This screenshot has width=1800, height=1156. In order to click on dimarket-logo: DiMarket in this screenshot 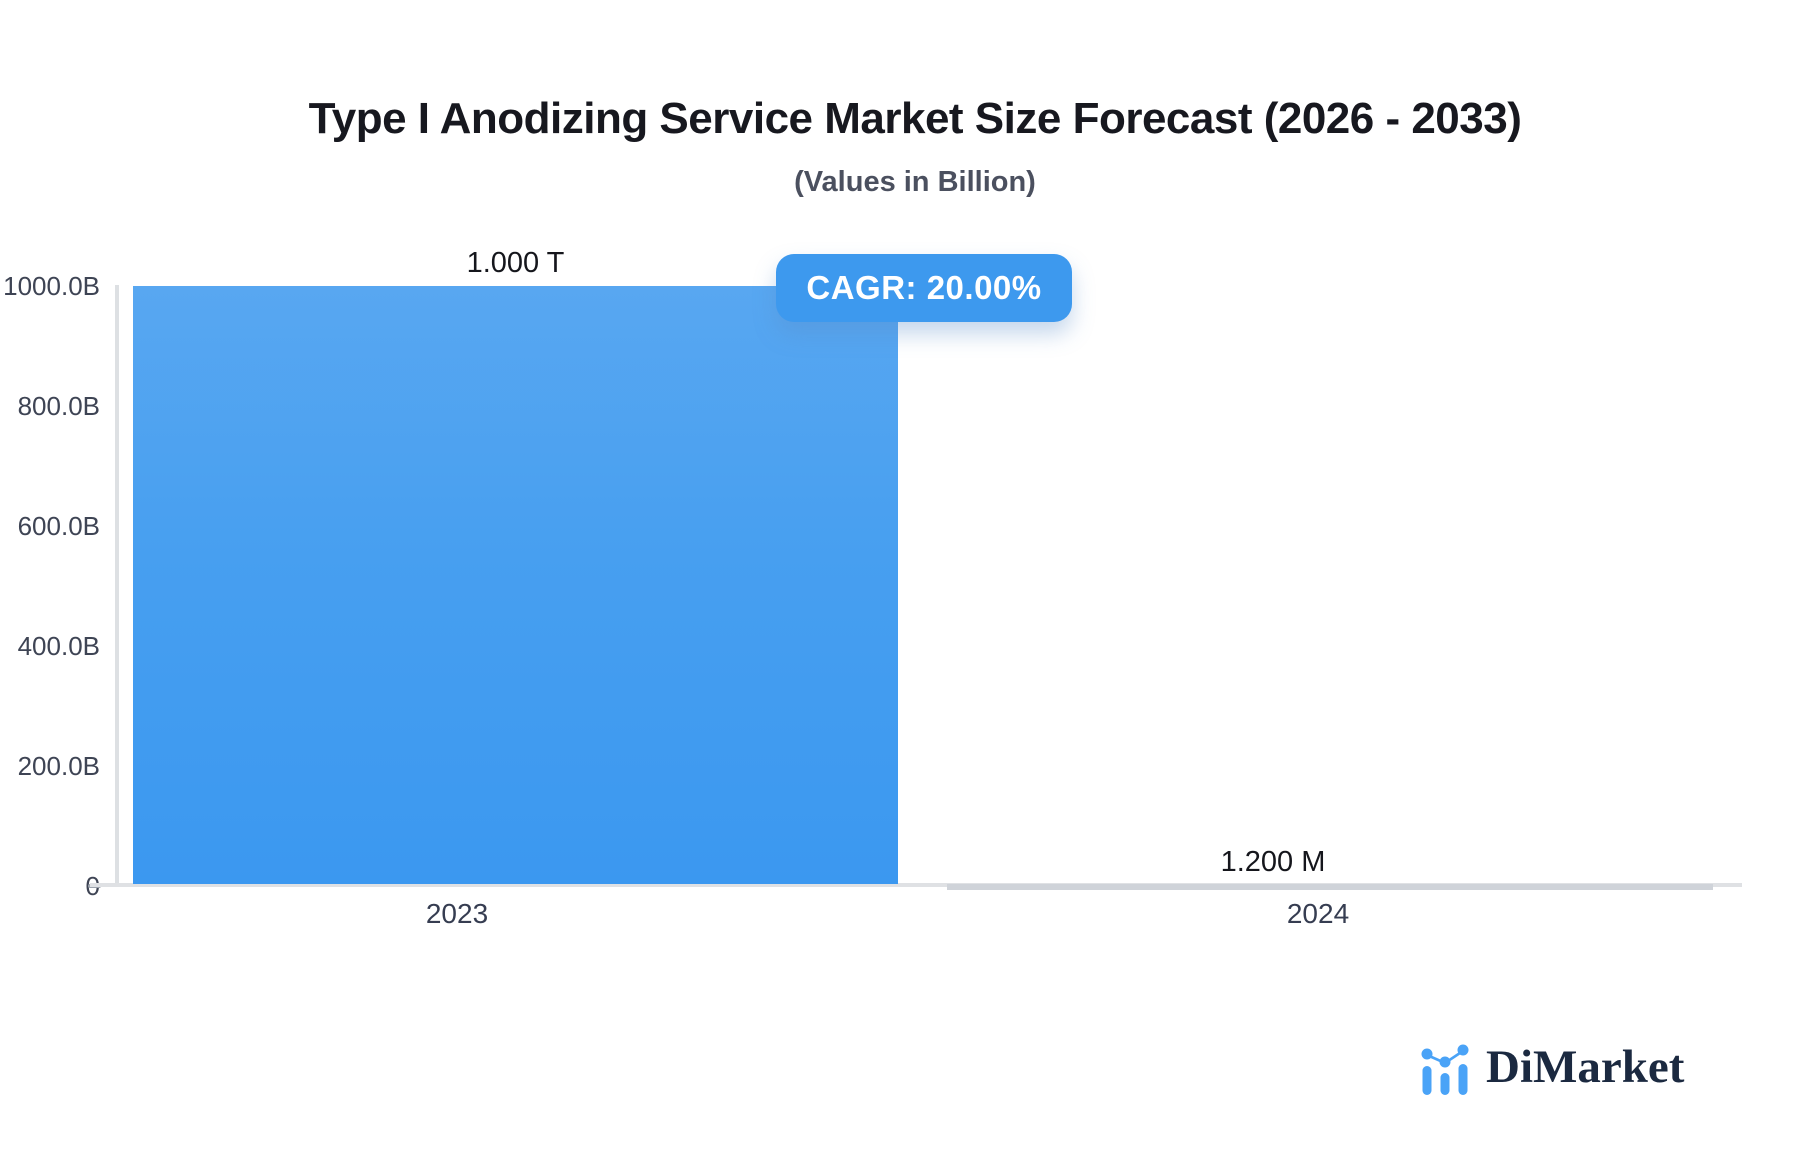, I will do `click(1551, 1067)`.